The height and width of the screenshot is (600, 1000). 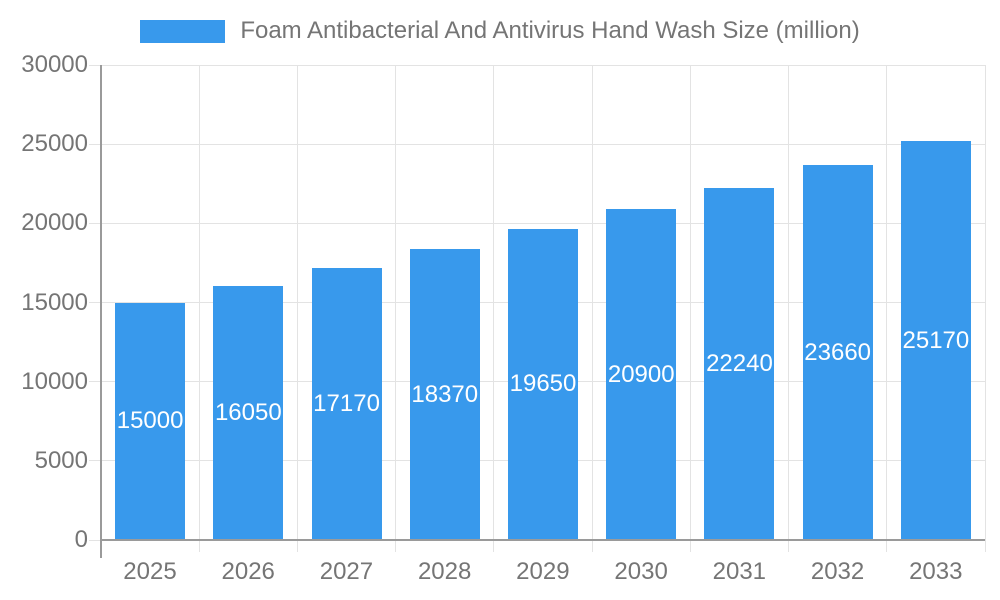 I want to click on bar-value-label: 25170, so click(x=936, y=340).